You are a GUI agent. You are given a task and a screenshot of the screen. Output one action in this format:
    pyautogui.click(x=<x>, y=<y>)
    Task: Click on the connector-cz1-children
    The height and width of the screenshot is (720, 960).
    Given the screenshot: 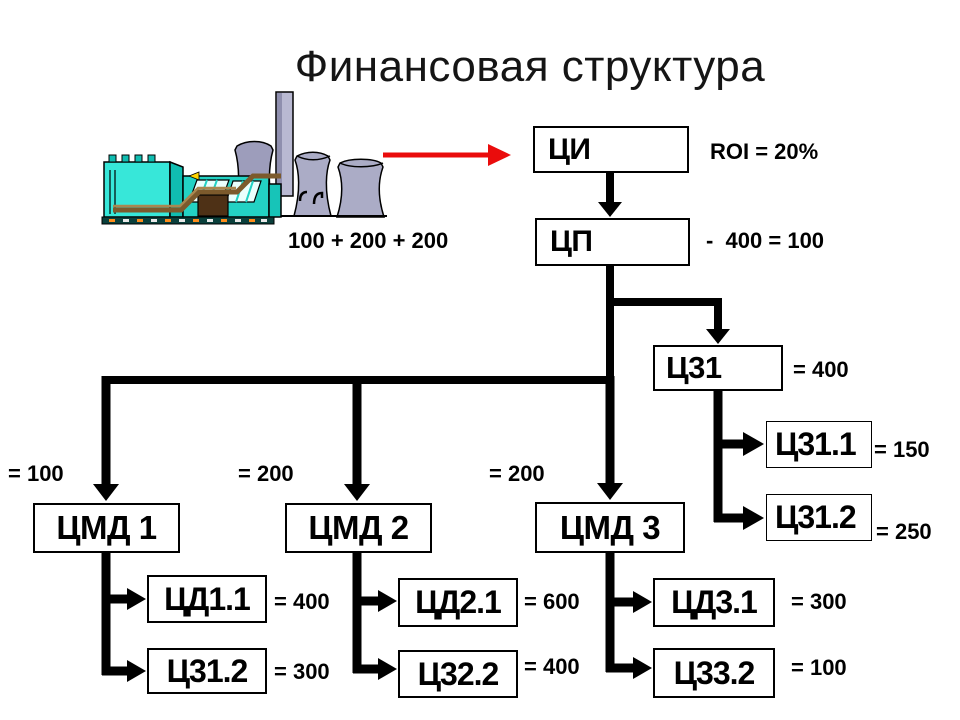 What is the action you would take?
    pyautogui.click(x=738, y=460)
    